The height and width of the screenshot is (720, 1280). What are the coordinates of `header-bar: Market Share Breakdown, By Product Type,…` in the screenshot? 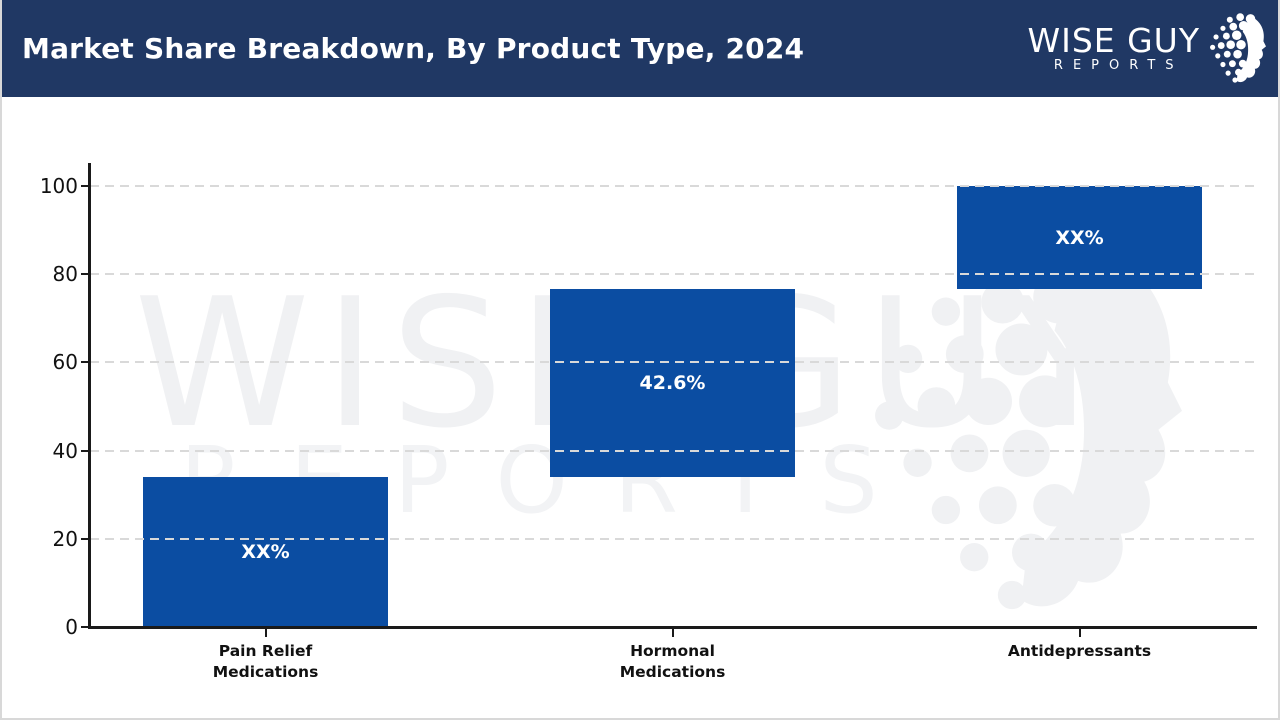 It's located at (641, 48).